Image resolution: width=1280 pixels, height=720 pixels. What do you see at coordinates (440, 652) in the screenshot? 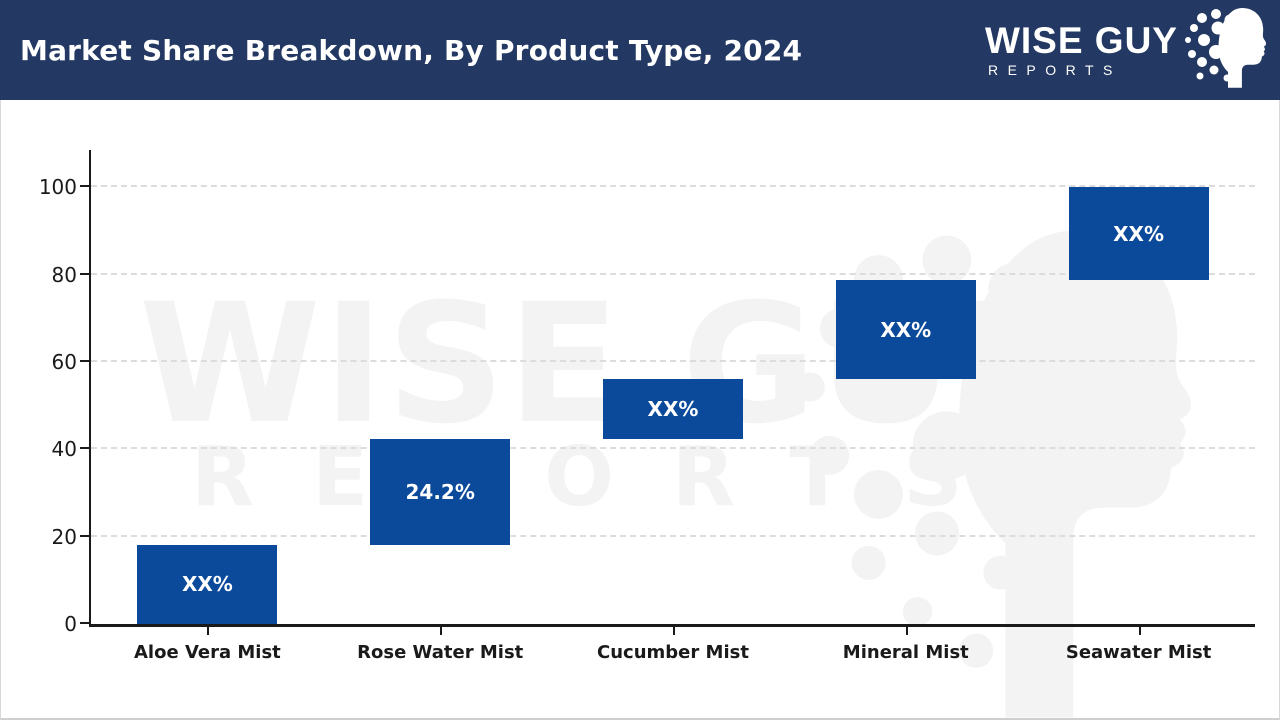
I see `x-category-label: Rose Water Mist` at bounding box center [440, 652].